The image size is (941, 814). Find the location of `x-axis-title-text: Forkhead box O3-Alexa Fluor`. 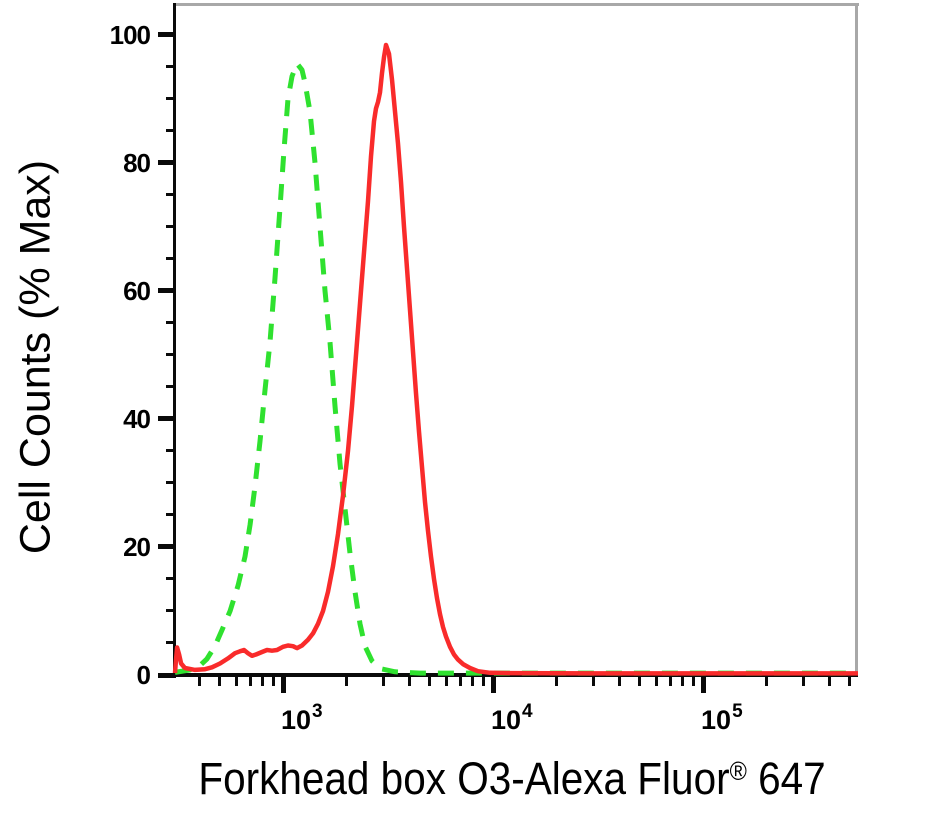

x-axis-title-text: Forkhead box O3-Alexa Fluor is located at coordinates (464, 778).